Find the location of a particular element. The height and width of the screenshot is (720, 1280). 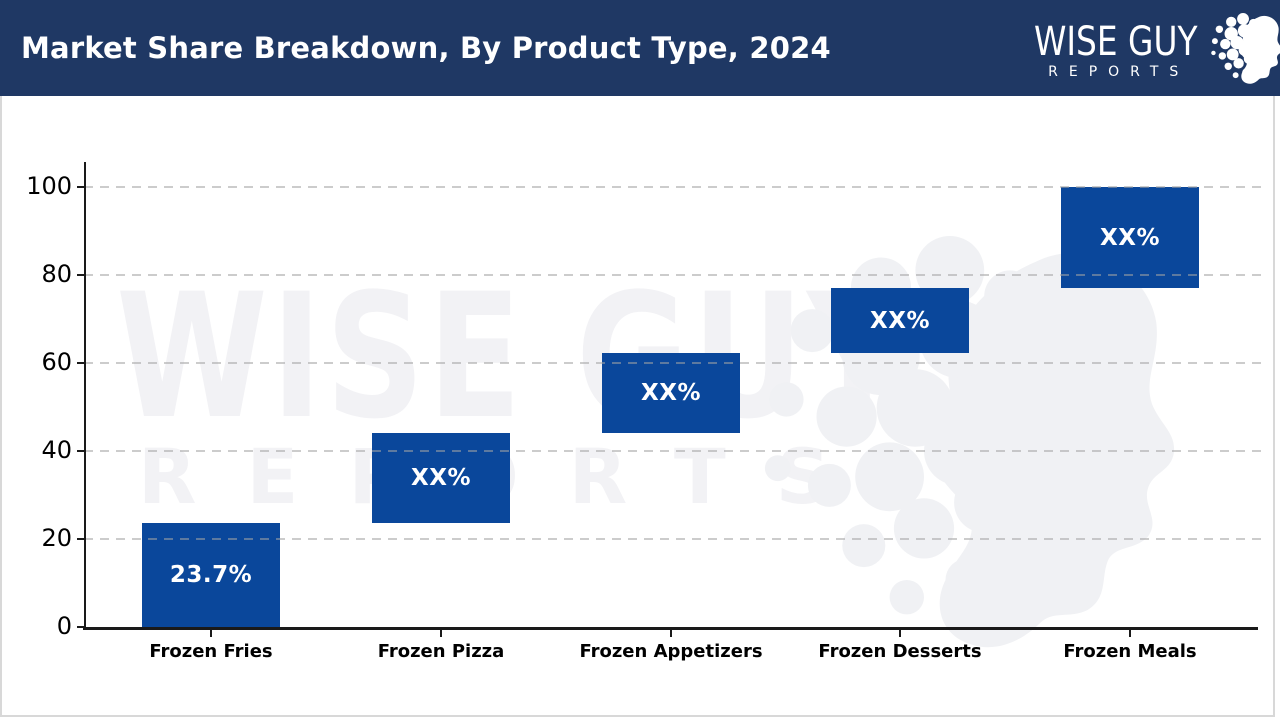

waterfall-bar-frozen-fries: 23.7% is located at coordinates (211, 574).